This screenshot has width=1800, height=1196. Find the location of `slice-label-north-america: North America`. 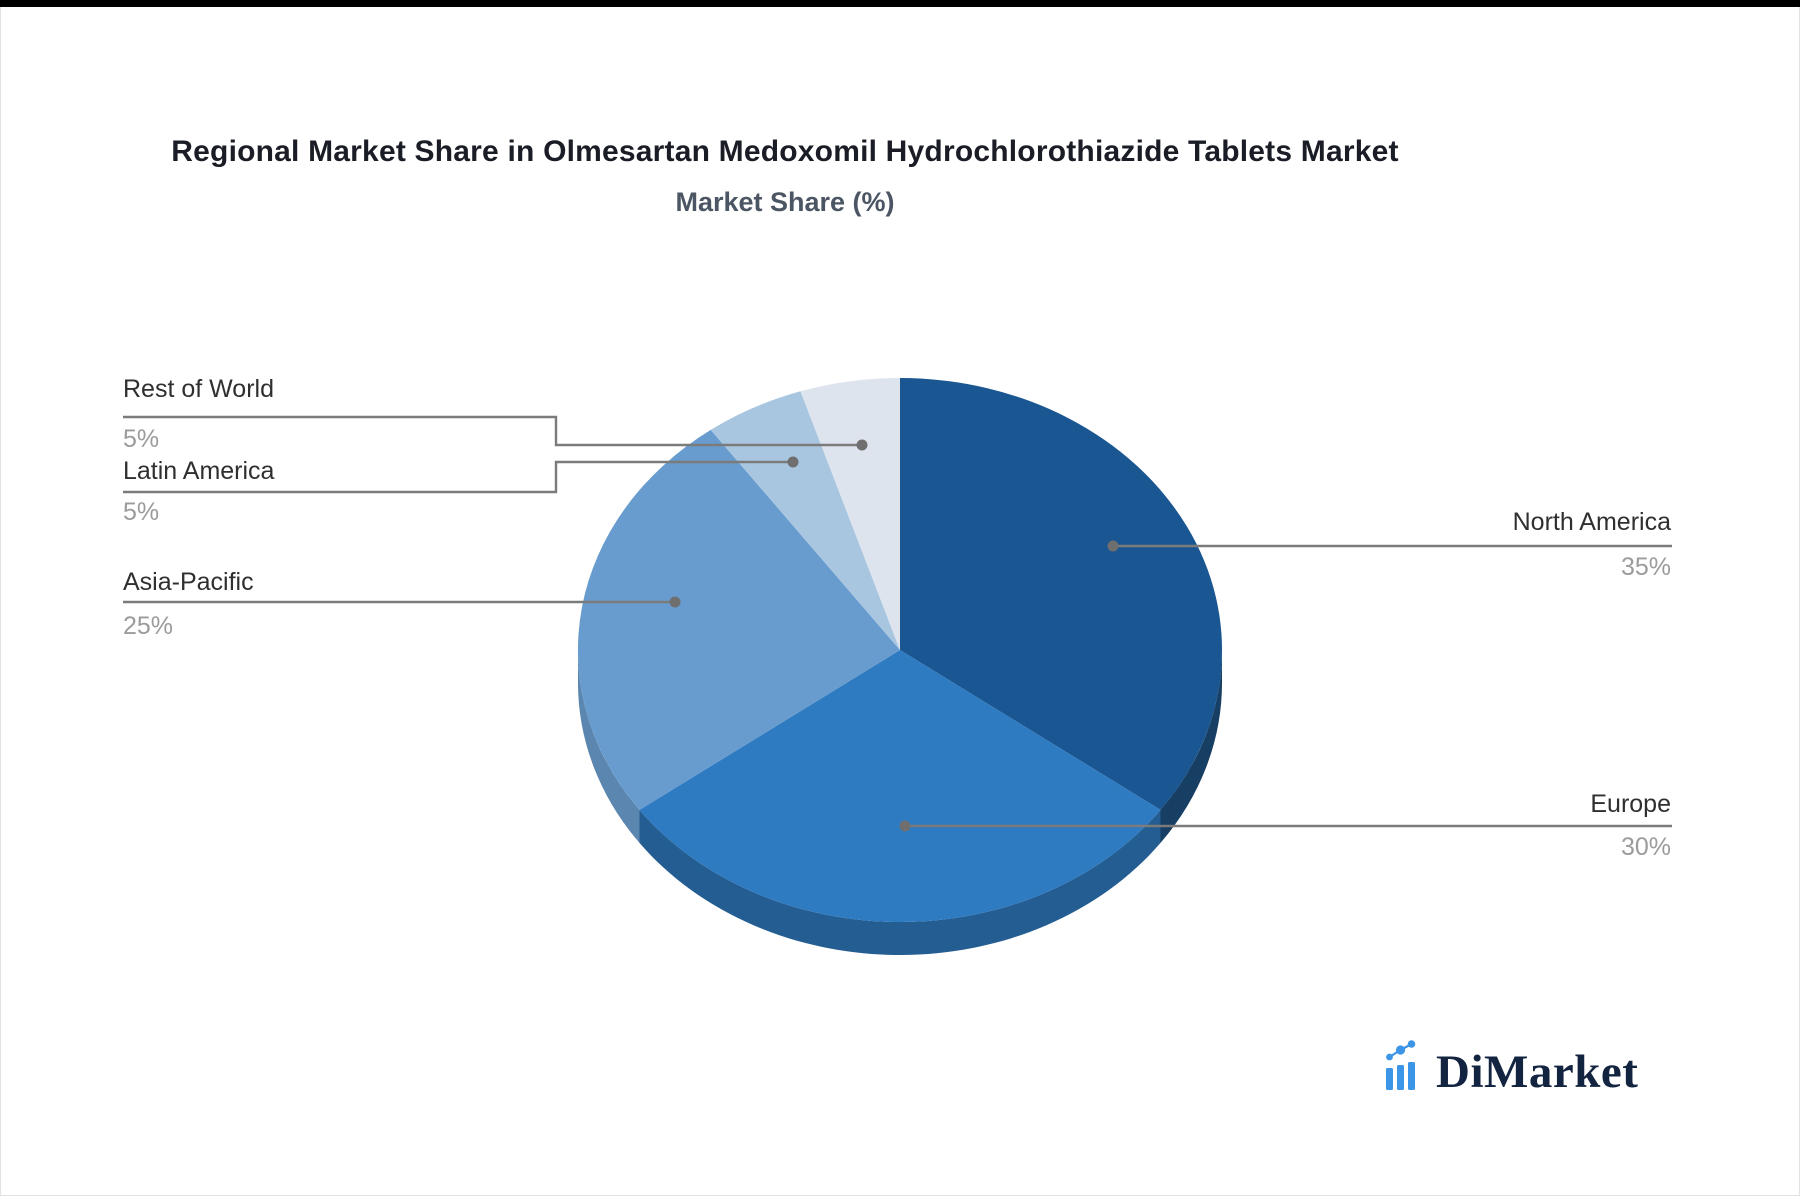

slice-label-north-america: North America is located at coordinates (1592, 522).